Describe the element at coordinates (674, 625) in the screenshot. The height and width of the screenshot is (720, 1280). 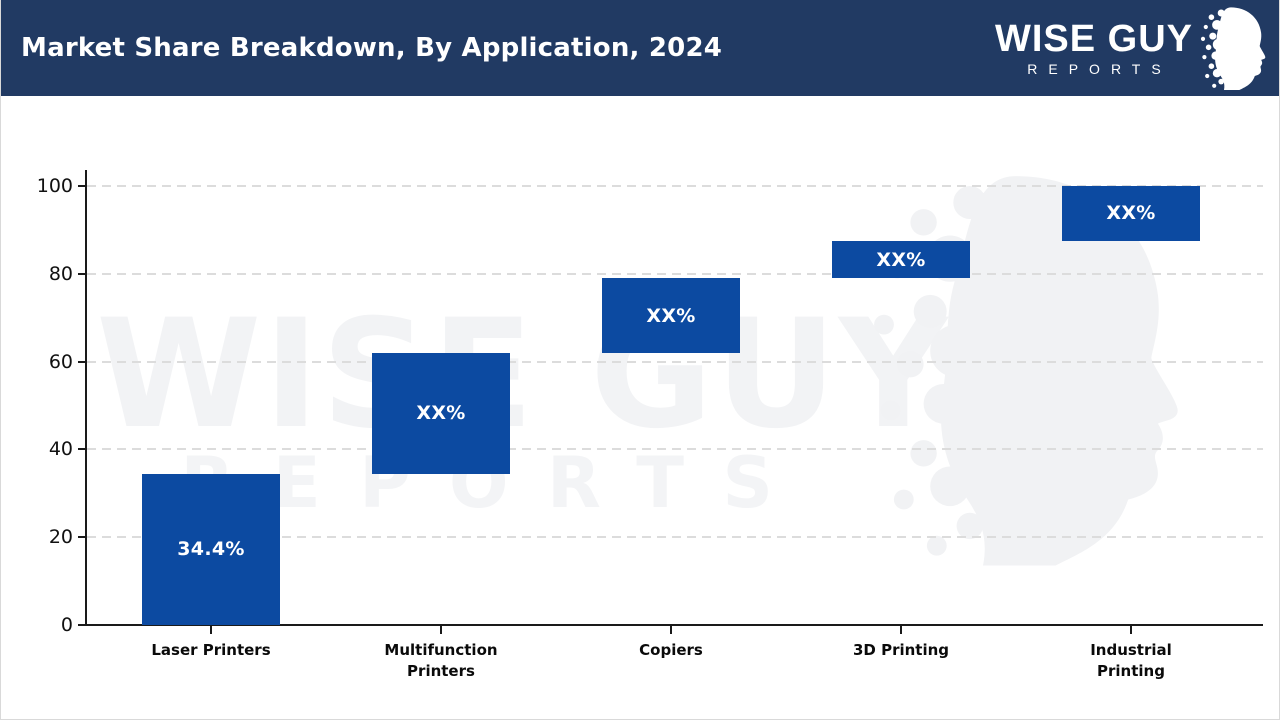
I see `x-axis-line` at that location.